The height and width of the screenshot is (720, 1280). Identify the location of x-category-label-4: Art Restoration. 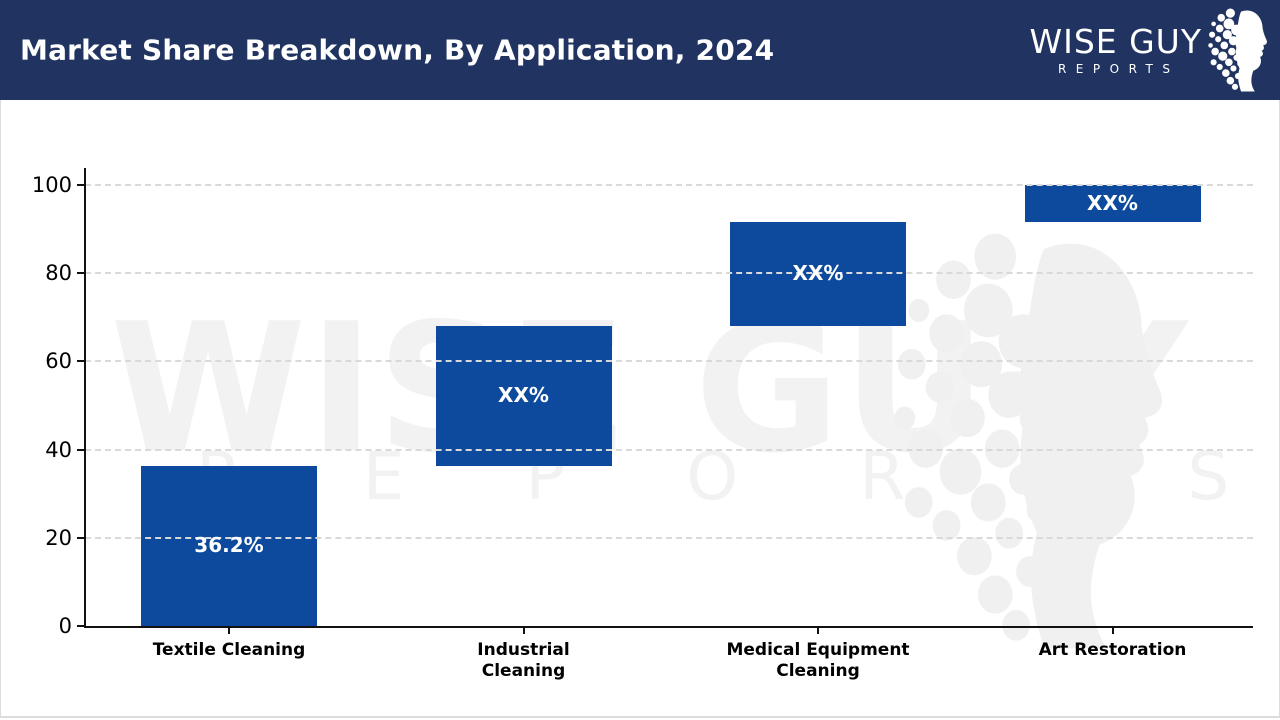
(1112, 650).